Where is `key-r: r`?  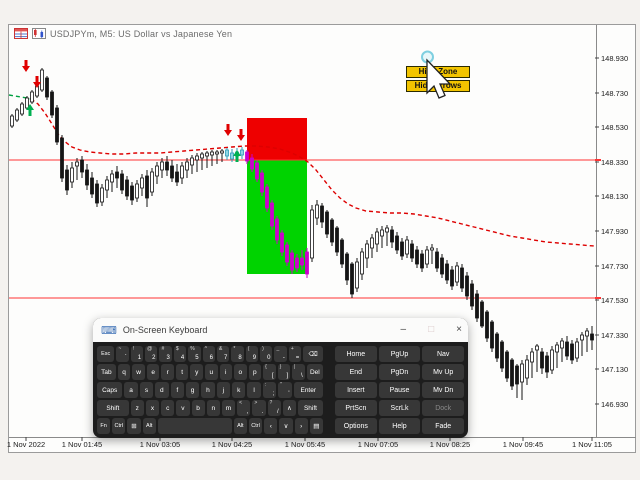
key-r: r is located at coordinates (167, 372).